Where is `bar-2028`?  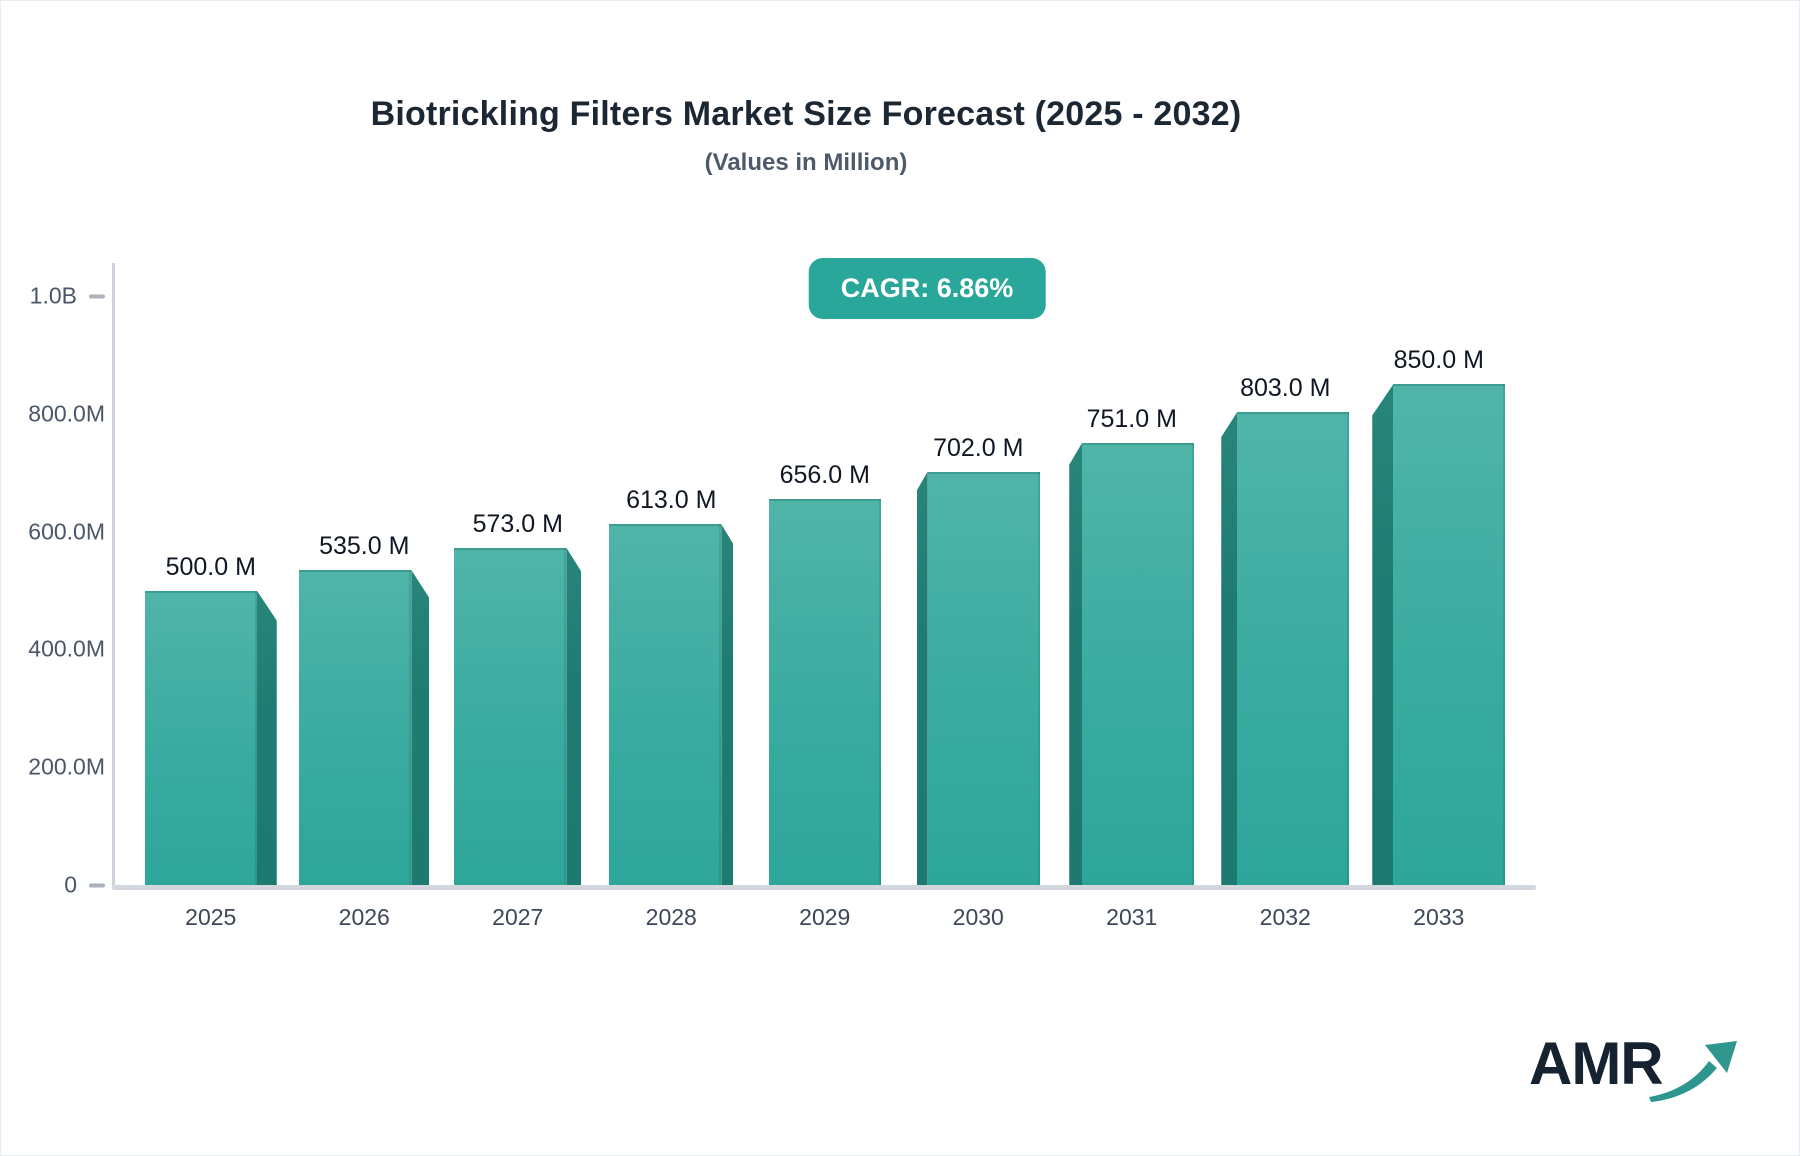
bar-2028 is located at coordinates (671, 704).